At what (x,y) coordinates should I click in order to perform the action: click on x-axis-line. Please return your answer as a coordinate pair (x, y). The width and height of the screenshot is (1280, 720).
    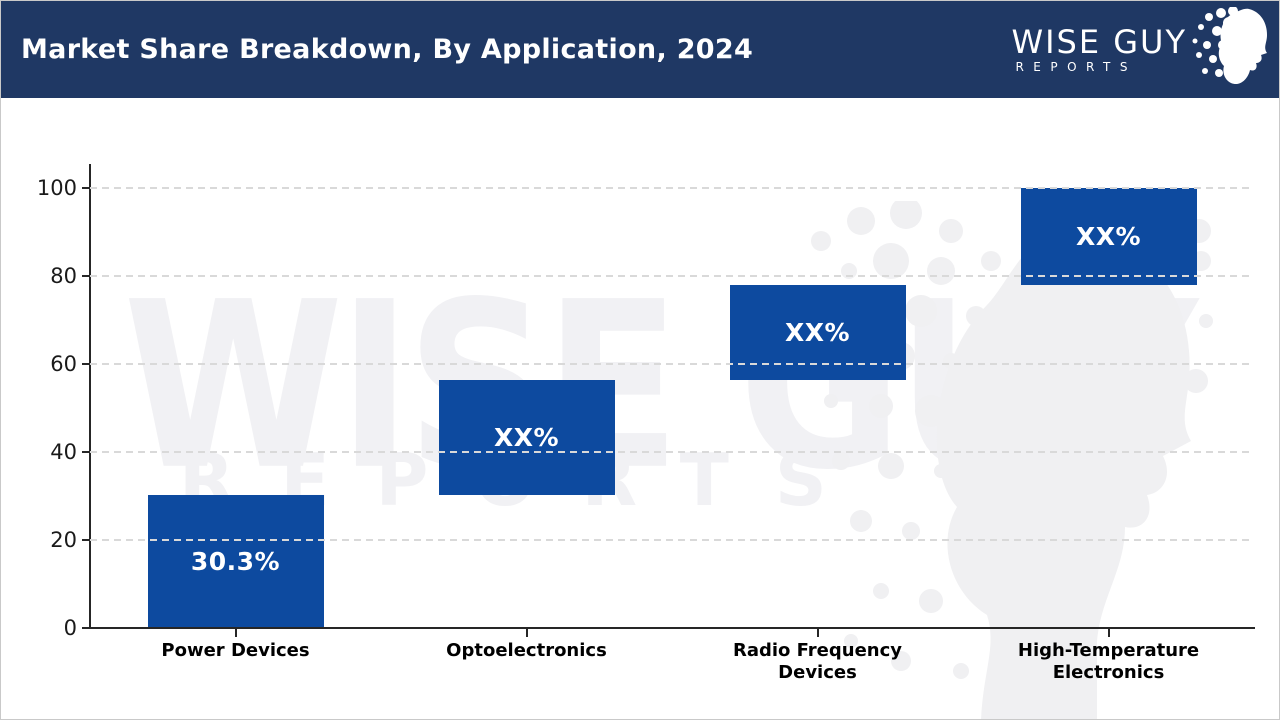
    Looking at the image, I should click on (672, 628).